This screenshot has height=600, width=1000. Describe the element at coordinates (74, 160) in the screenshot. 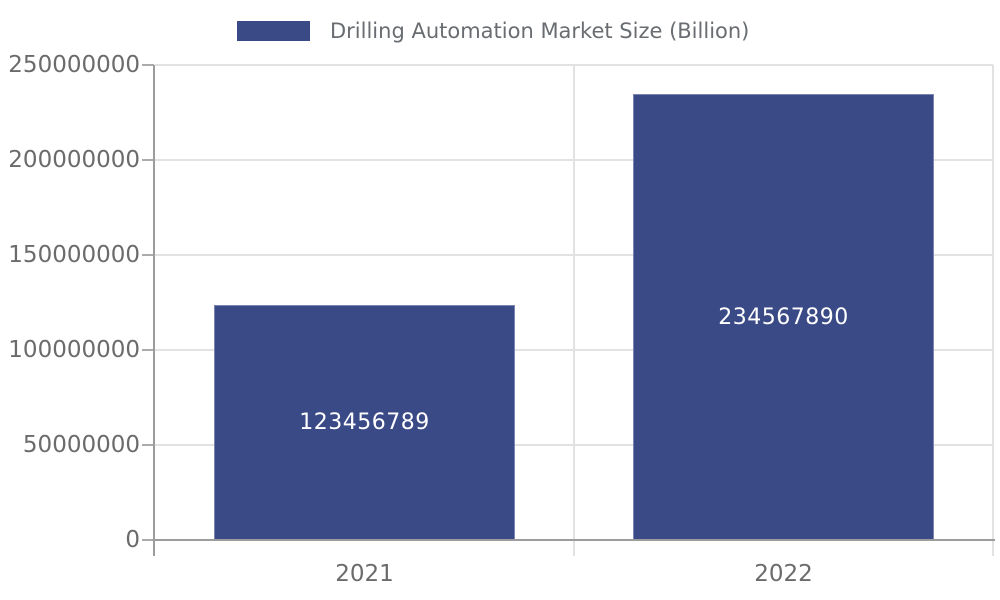

I see `y-tick-label: 200000000` at that location.